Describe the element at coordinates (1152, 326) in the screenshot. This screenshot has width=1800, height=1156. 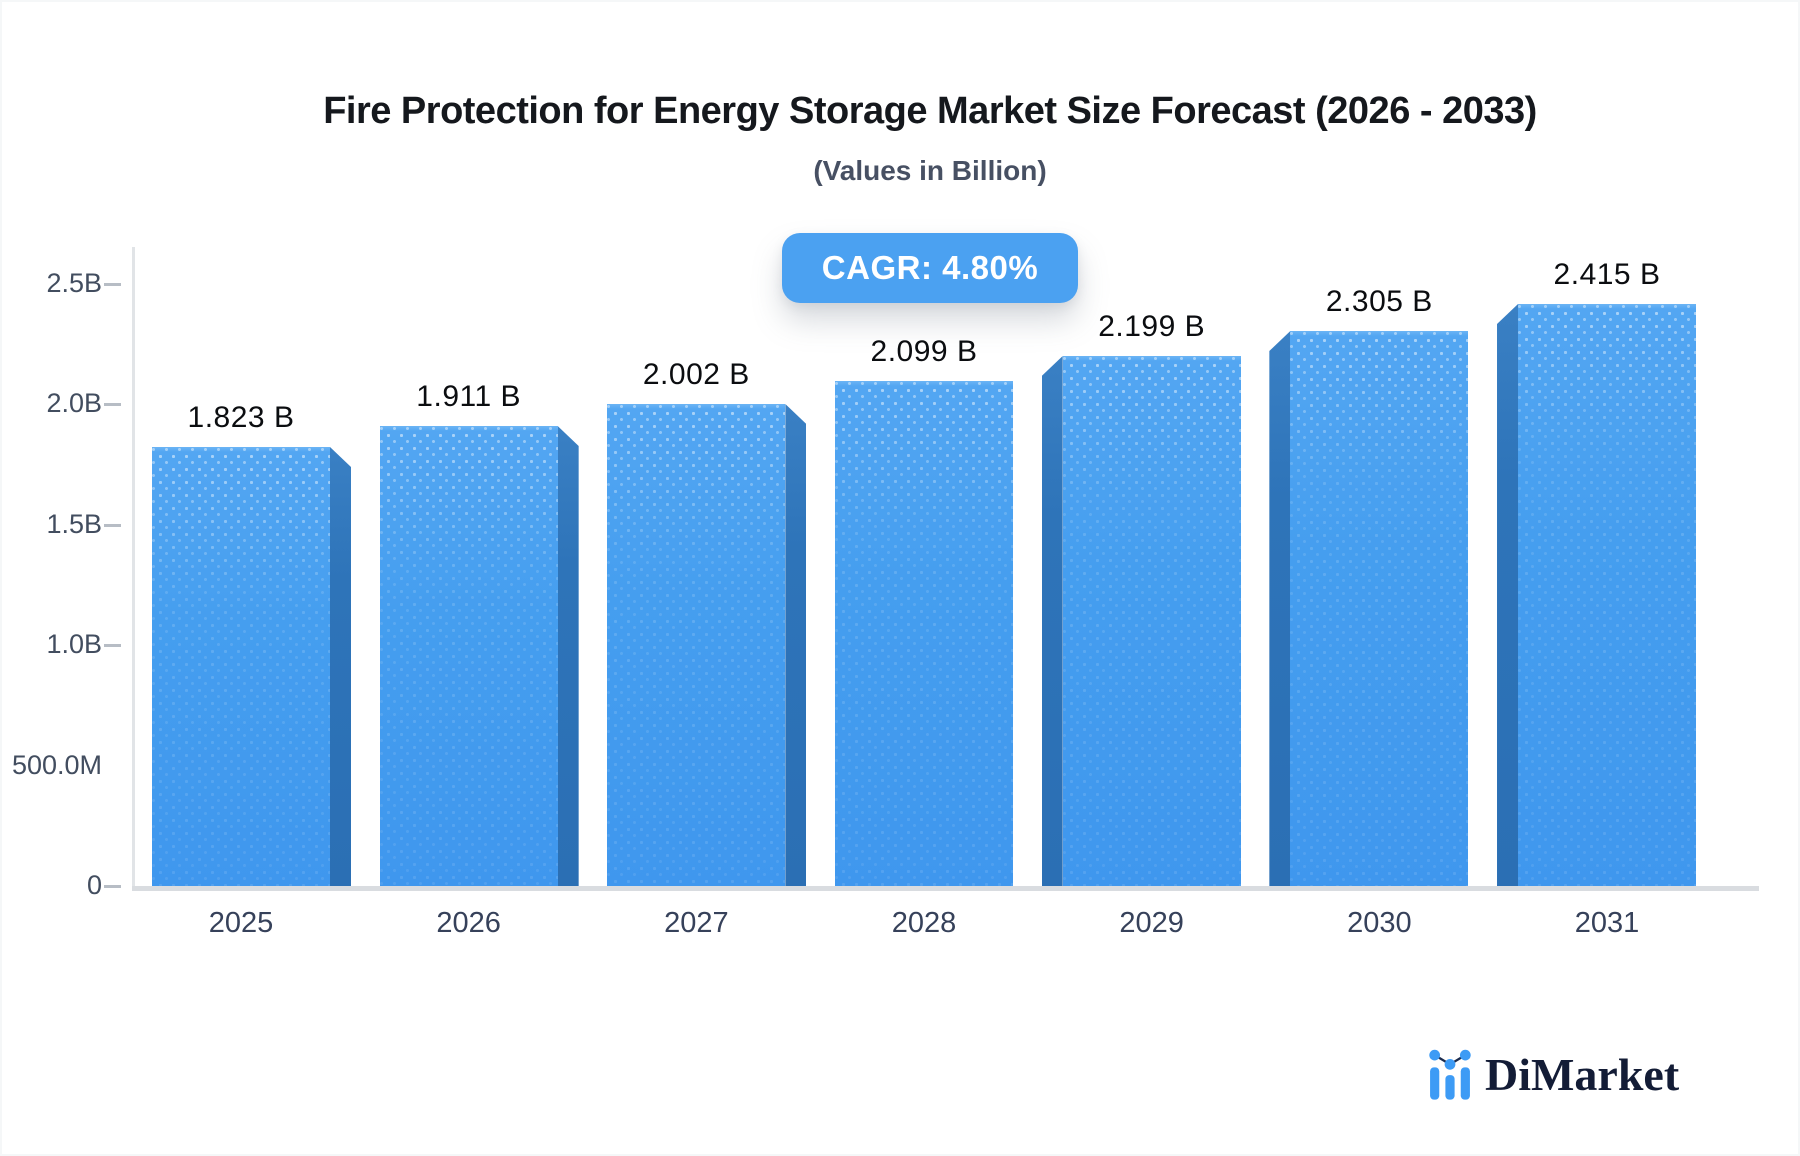
I see `bar-value-label: 2.199 B` at that location.